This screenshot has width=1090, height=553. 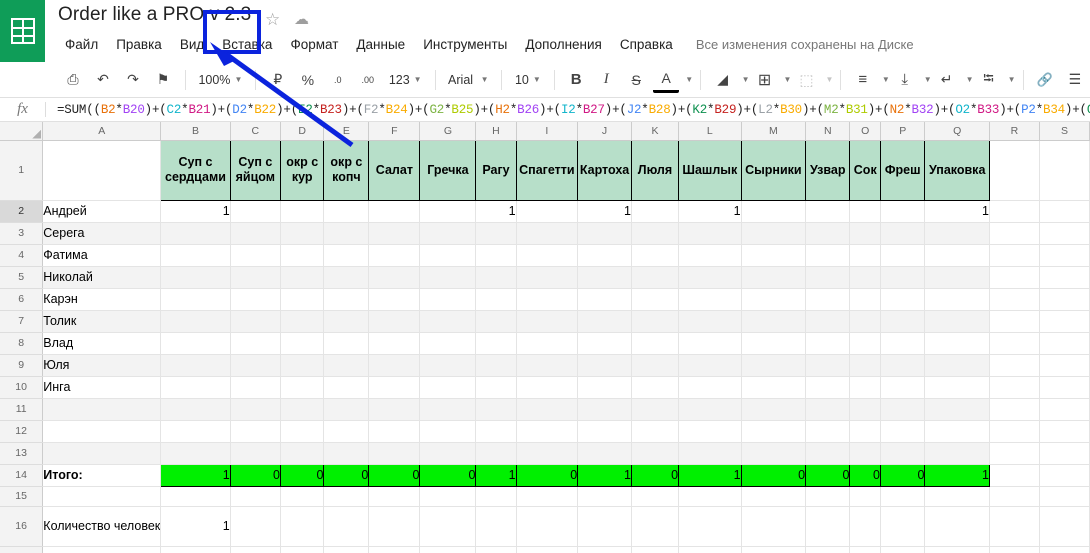 What do you see at coordinates (22, 233) in the screenshot?
I see `row-header-3: 3` at bounding box center [22, 233].